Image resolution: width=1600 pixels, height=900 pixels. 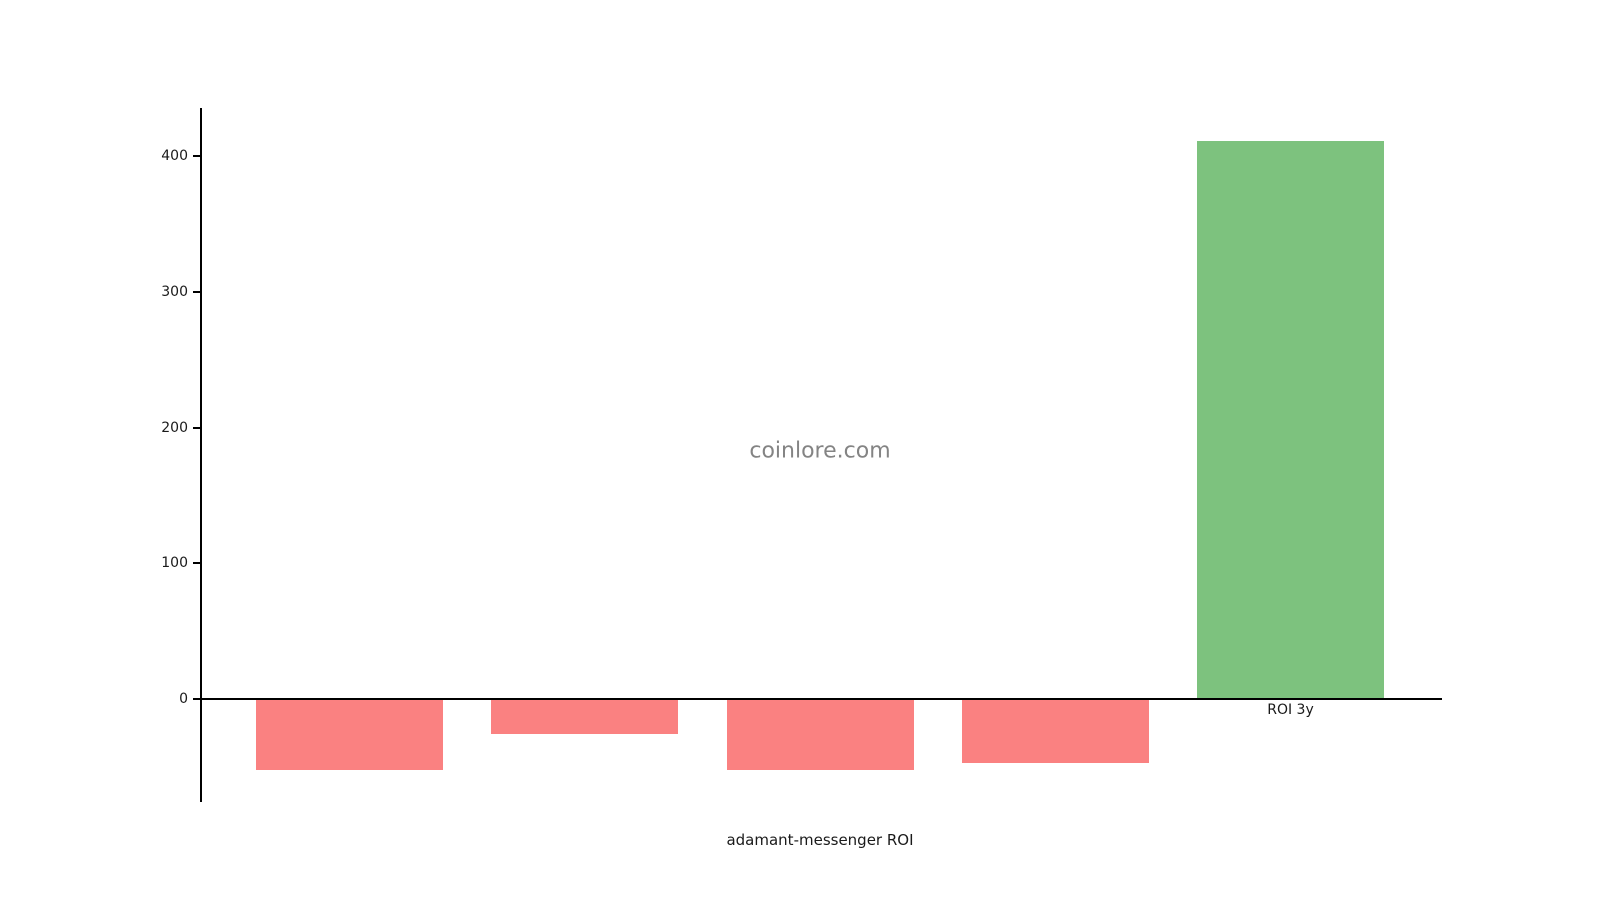 What do you see at coordinates (201, 455) in the screenshot?
I see `y-axis-line` at bounding box center [201, 455].